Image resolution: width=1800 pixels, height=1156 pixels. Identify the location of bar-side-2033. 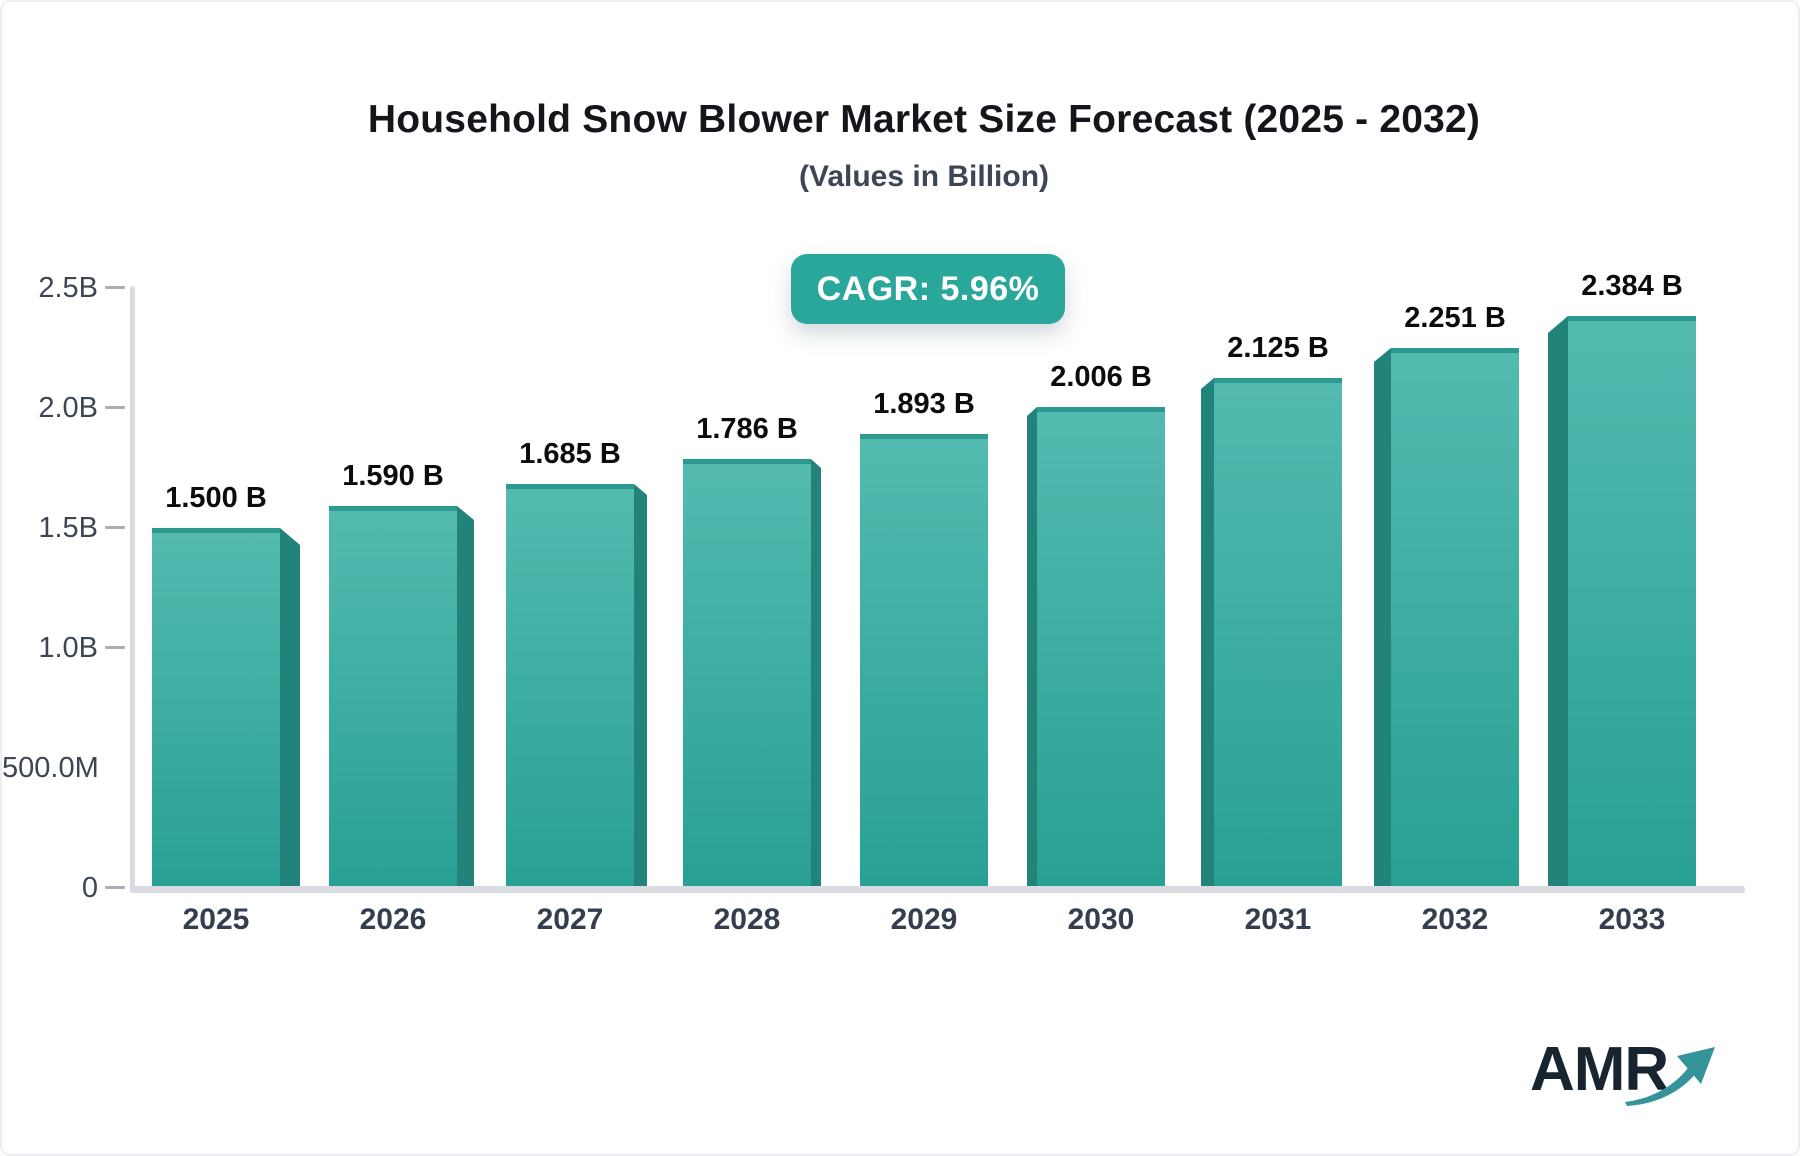
(1558, 602).